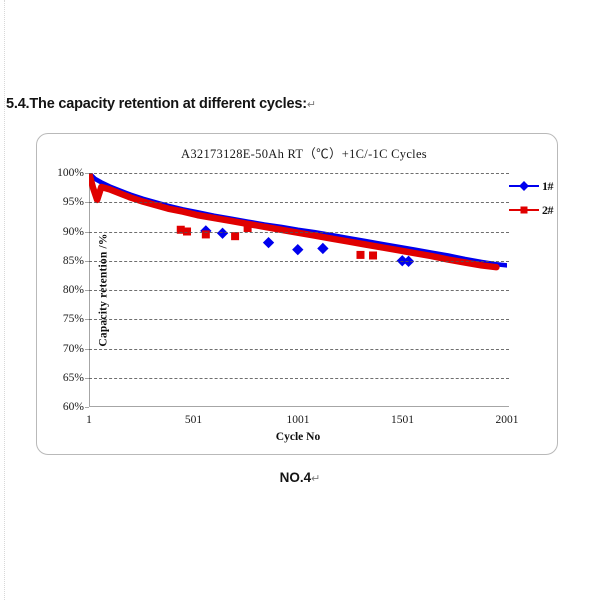 The image size is (600, 600). Describe the element at coordinates (548, 185) in the screenshot. I see `legend-label-1: 1#` at that location.